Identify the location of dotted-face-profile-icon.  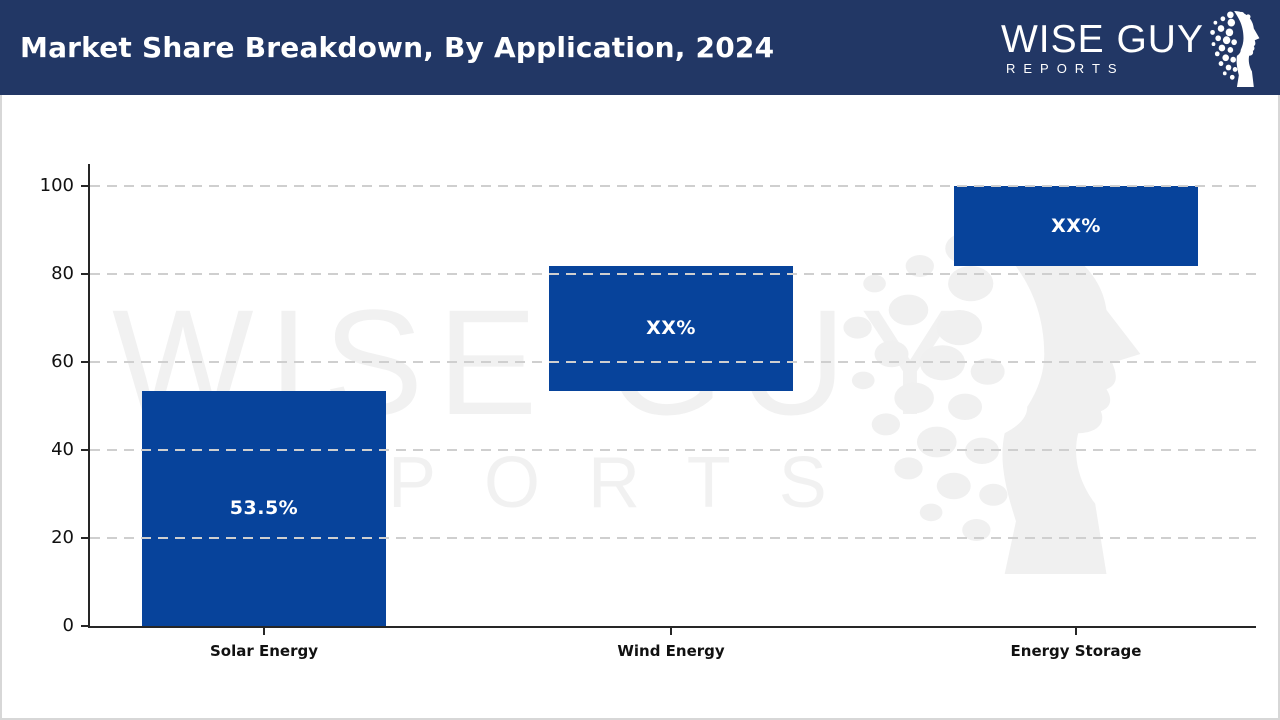
(1235, 48).